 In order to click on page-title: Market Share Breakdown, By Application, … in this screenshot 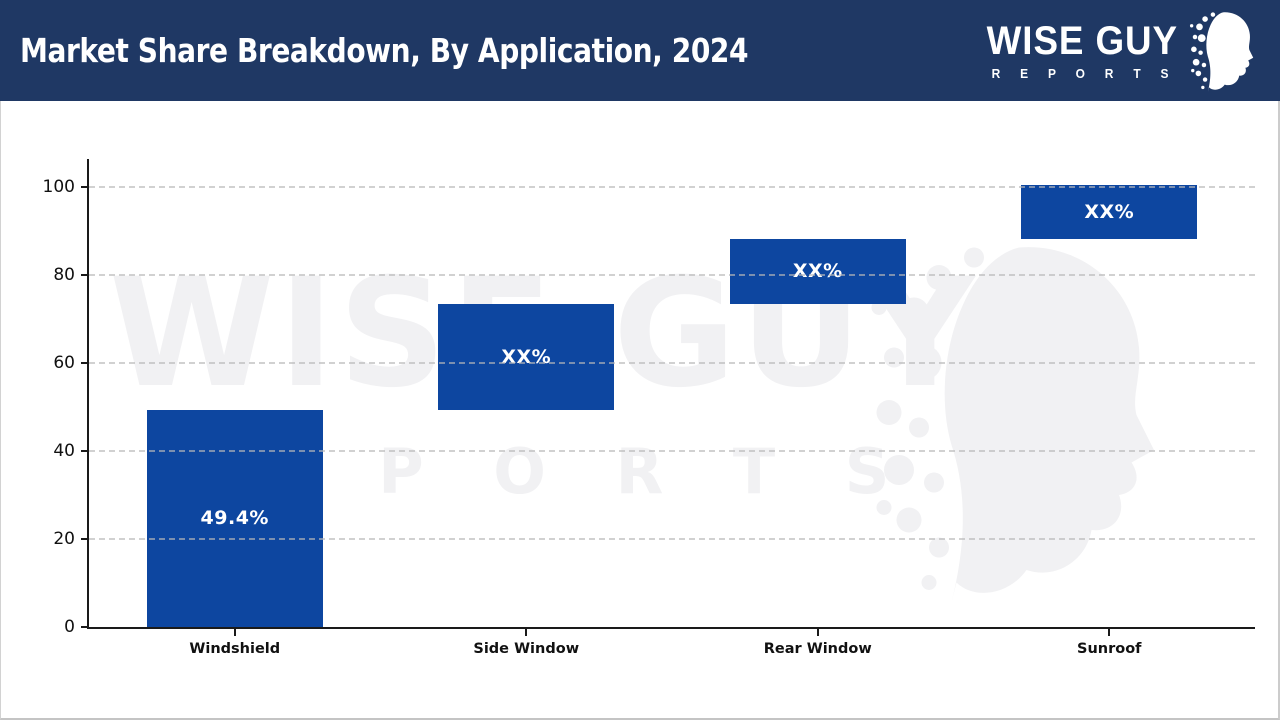, I will do `click(384, 50)`.